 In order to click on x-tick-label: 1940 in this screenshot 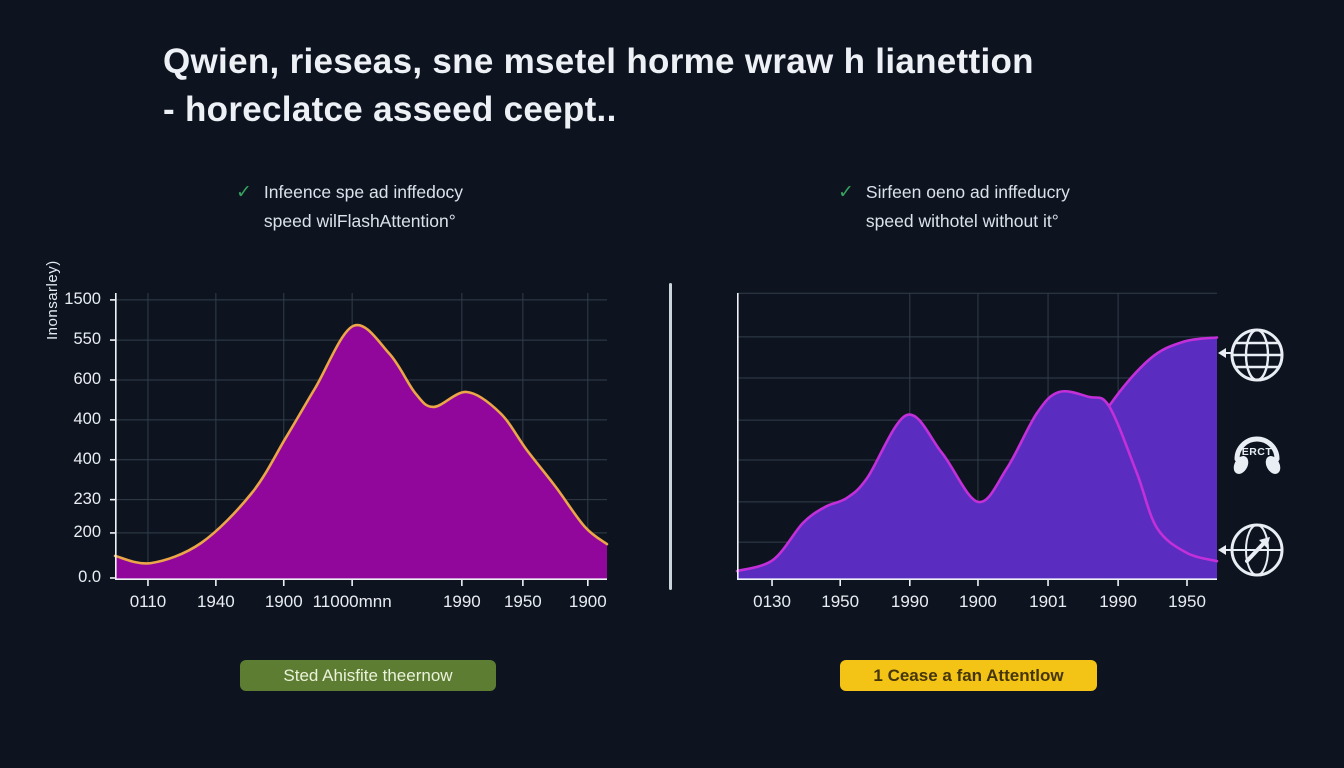, I will do `click(215, 601)`.